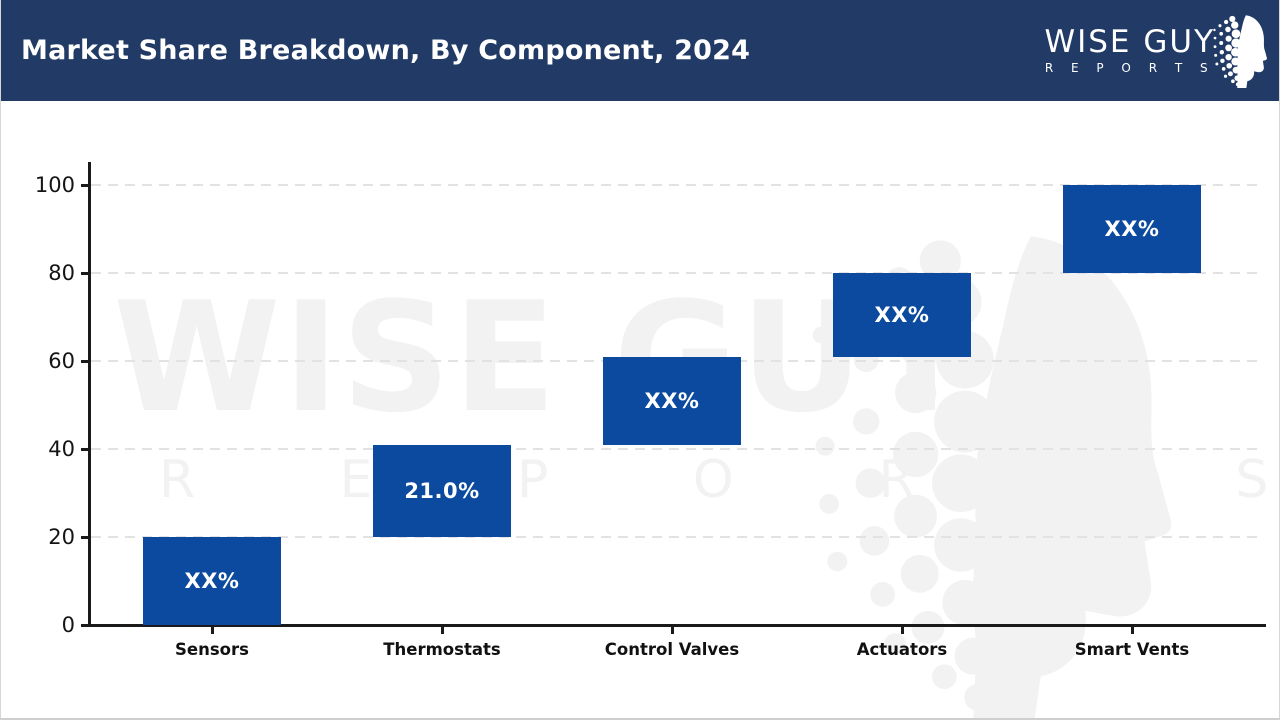 The height and width of the screenshot is (720, 1280). Describe the element at coordinates (672, 649) in the screenshot. I see `x-axis-category-label: Control Valves` at that location.